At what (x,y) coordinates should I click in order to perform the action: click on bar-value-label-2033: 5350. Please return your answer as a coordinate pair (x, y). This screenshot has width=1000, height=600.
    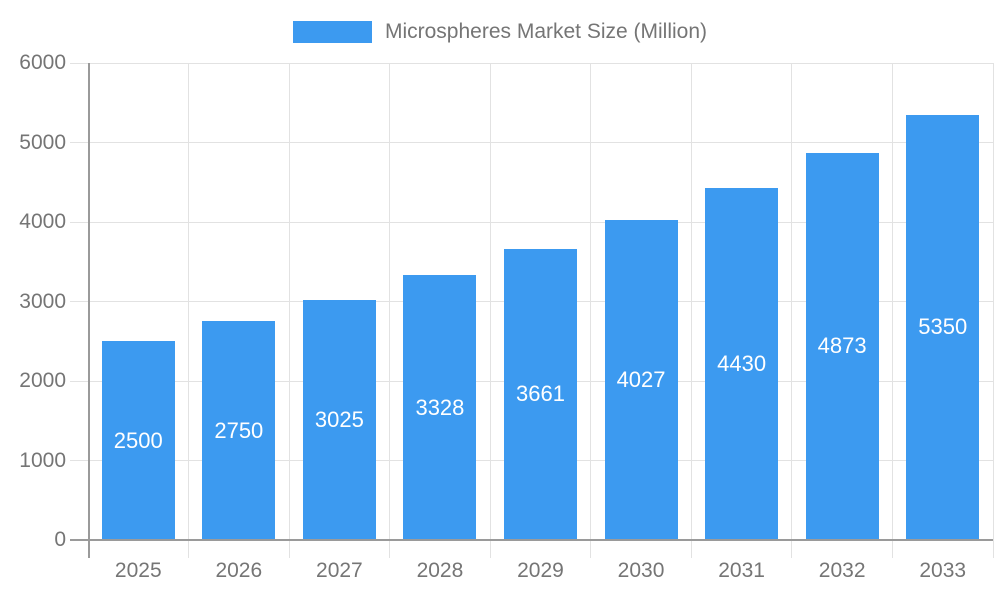
    Looking at the image, I should click on (943, 327).